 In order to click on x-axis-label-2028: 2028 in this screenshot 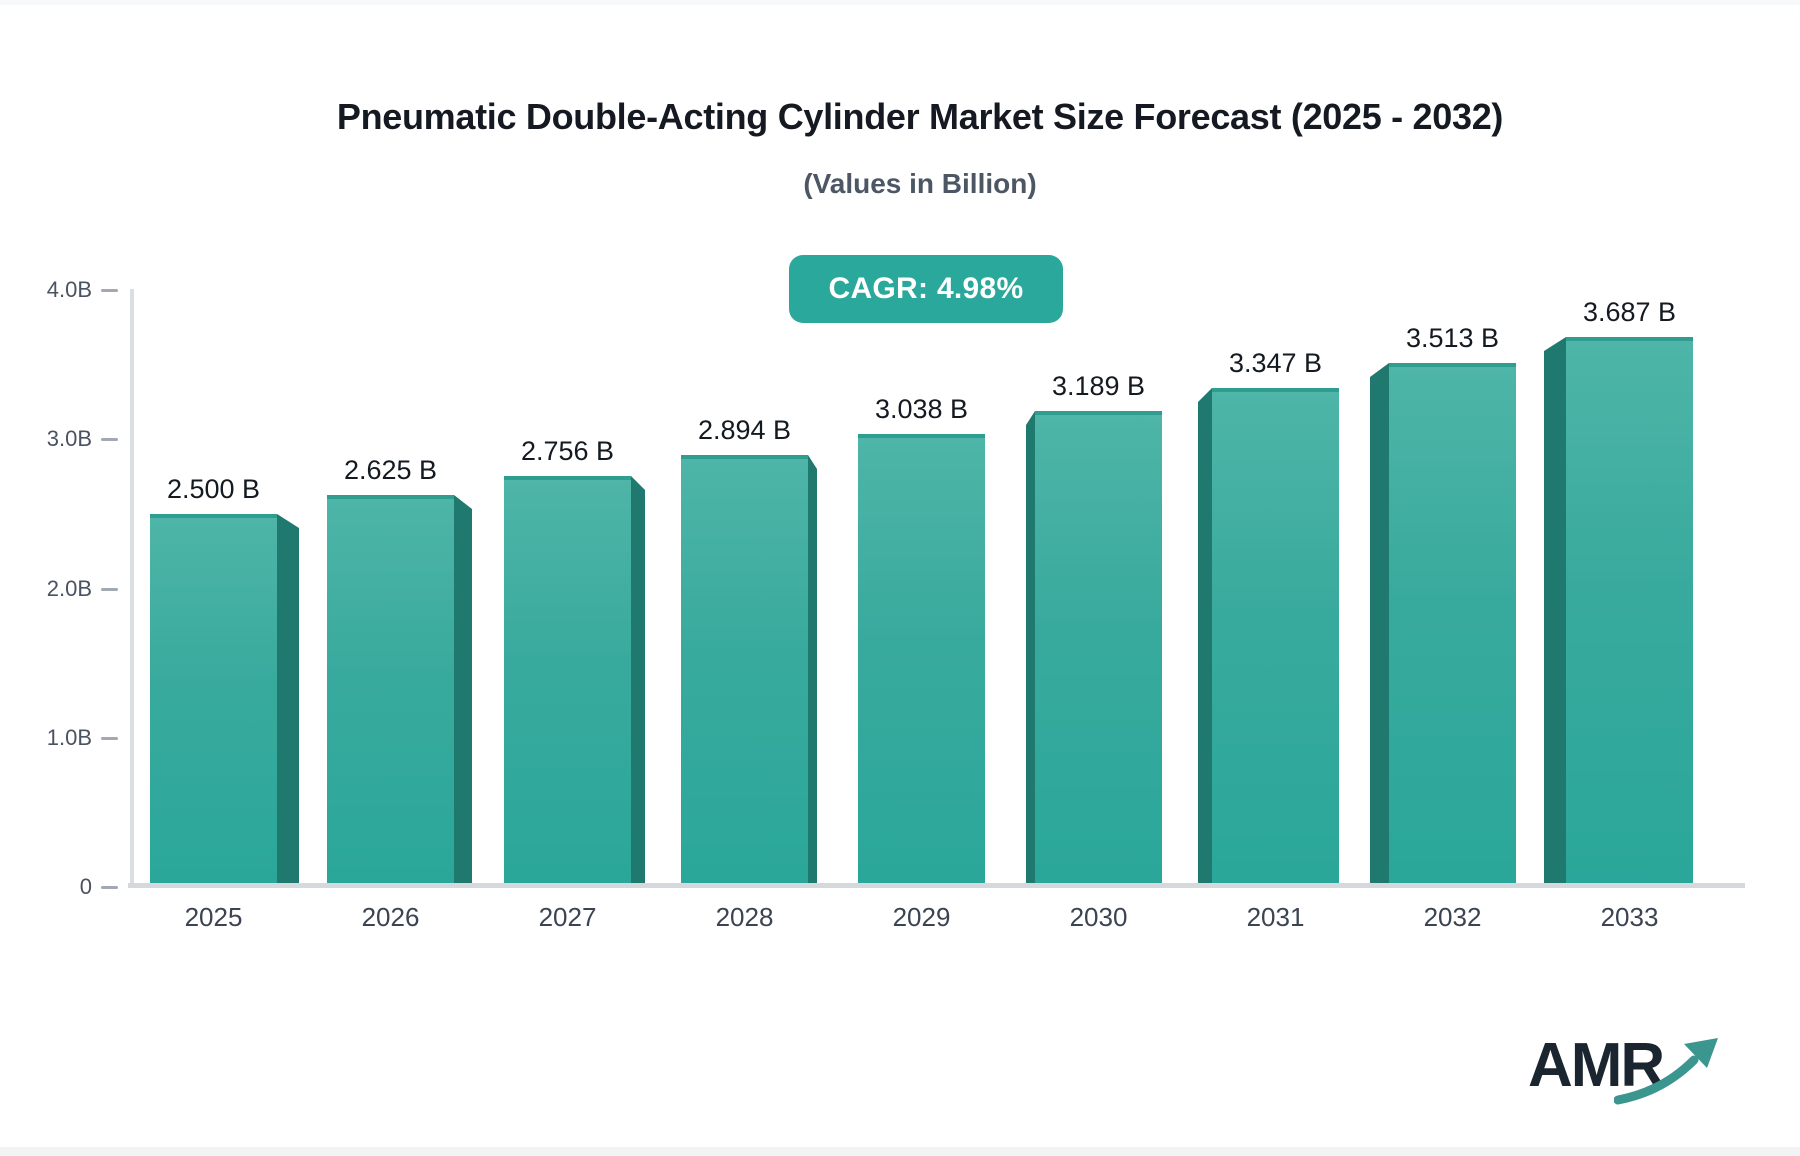, I will do `click(744, 917)`.